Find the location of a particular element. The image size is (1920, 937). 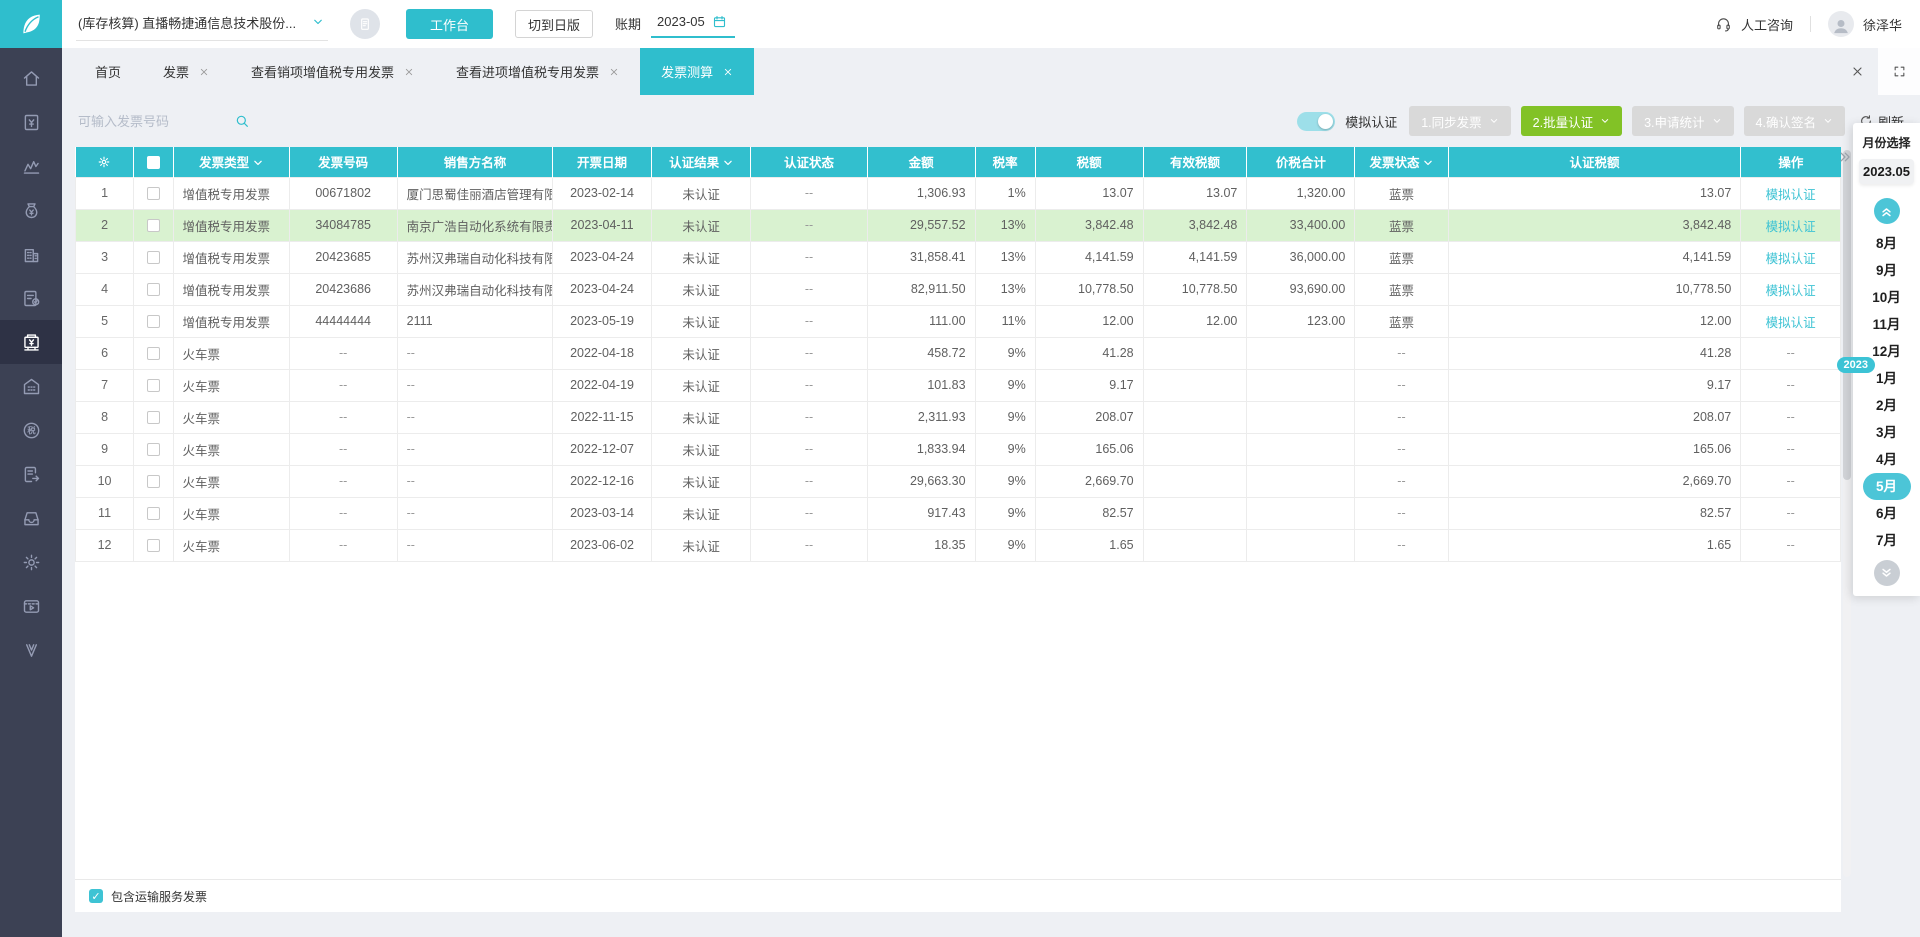

cell-value: 2,311.93 is located at coordinates (941, 417).